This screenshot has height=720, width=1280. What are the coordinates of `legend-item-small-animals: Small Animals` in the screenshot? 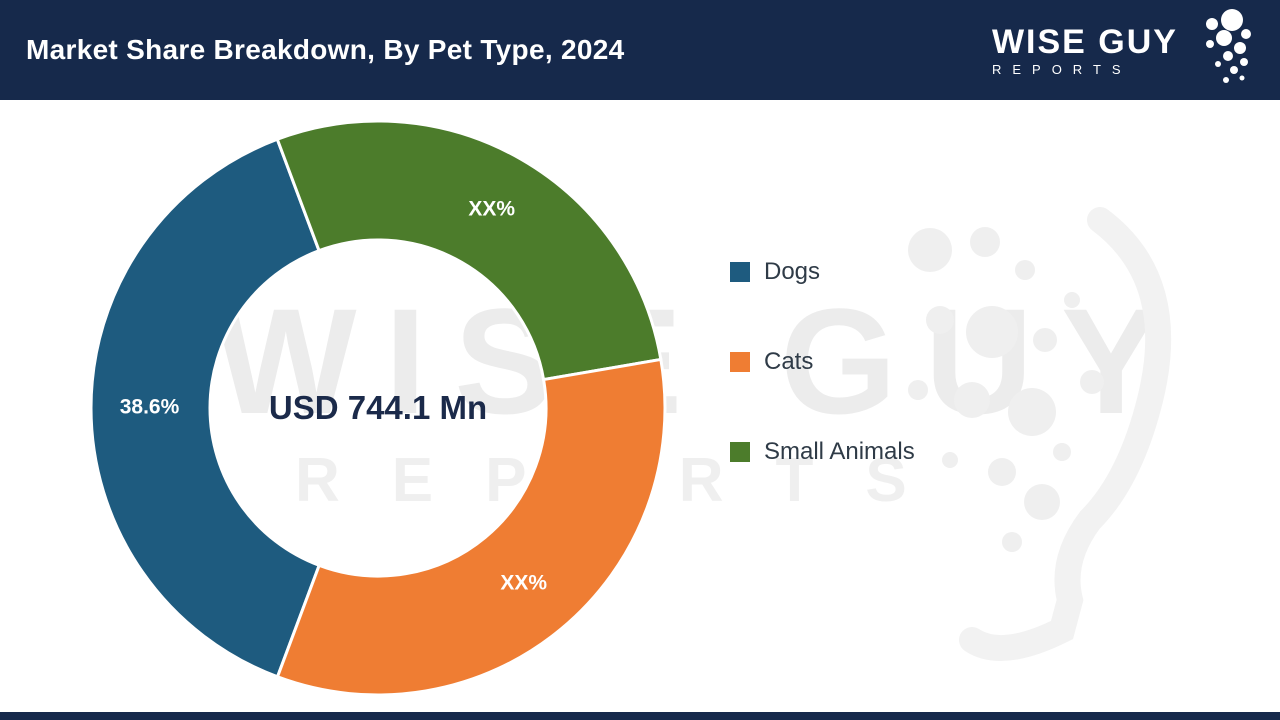 It's located at (822, 452).